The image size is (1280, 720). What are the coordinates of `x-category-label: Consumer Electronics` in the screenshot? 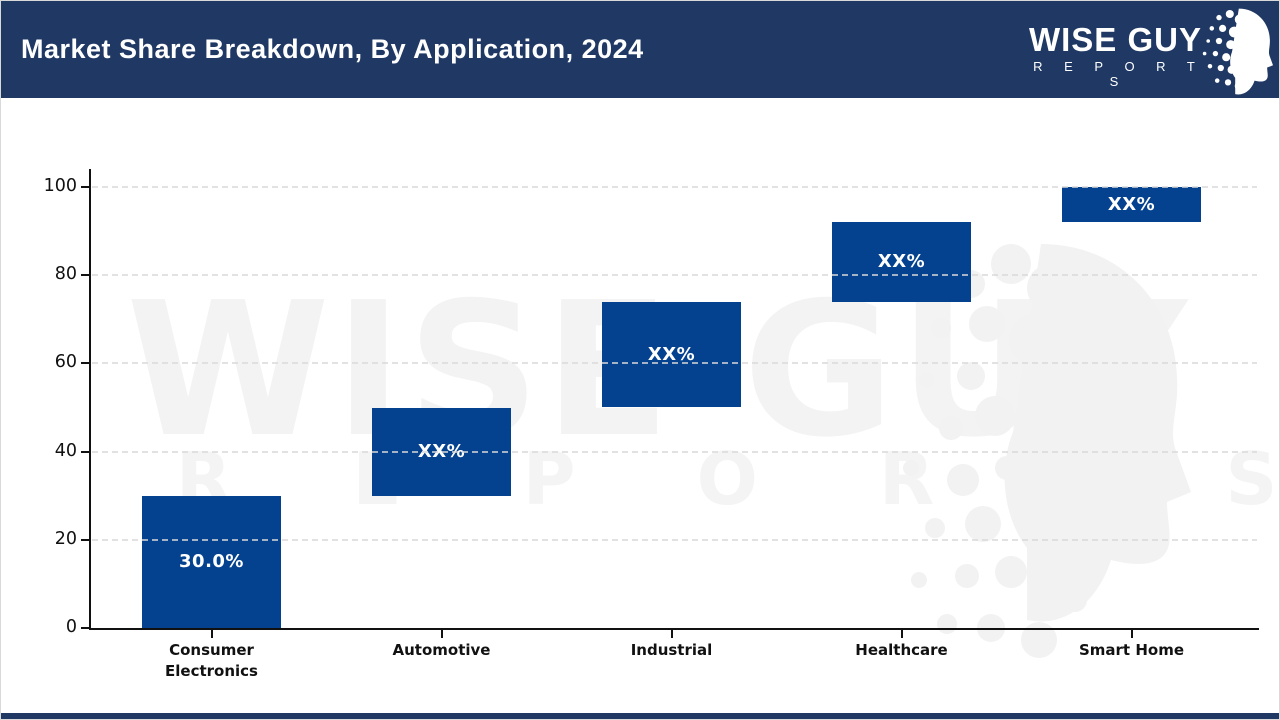 It's located at (211, 660).